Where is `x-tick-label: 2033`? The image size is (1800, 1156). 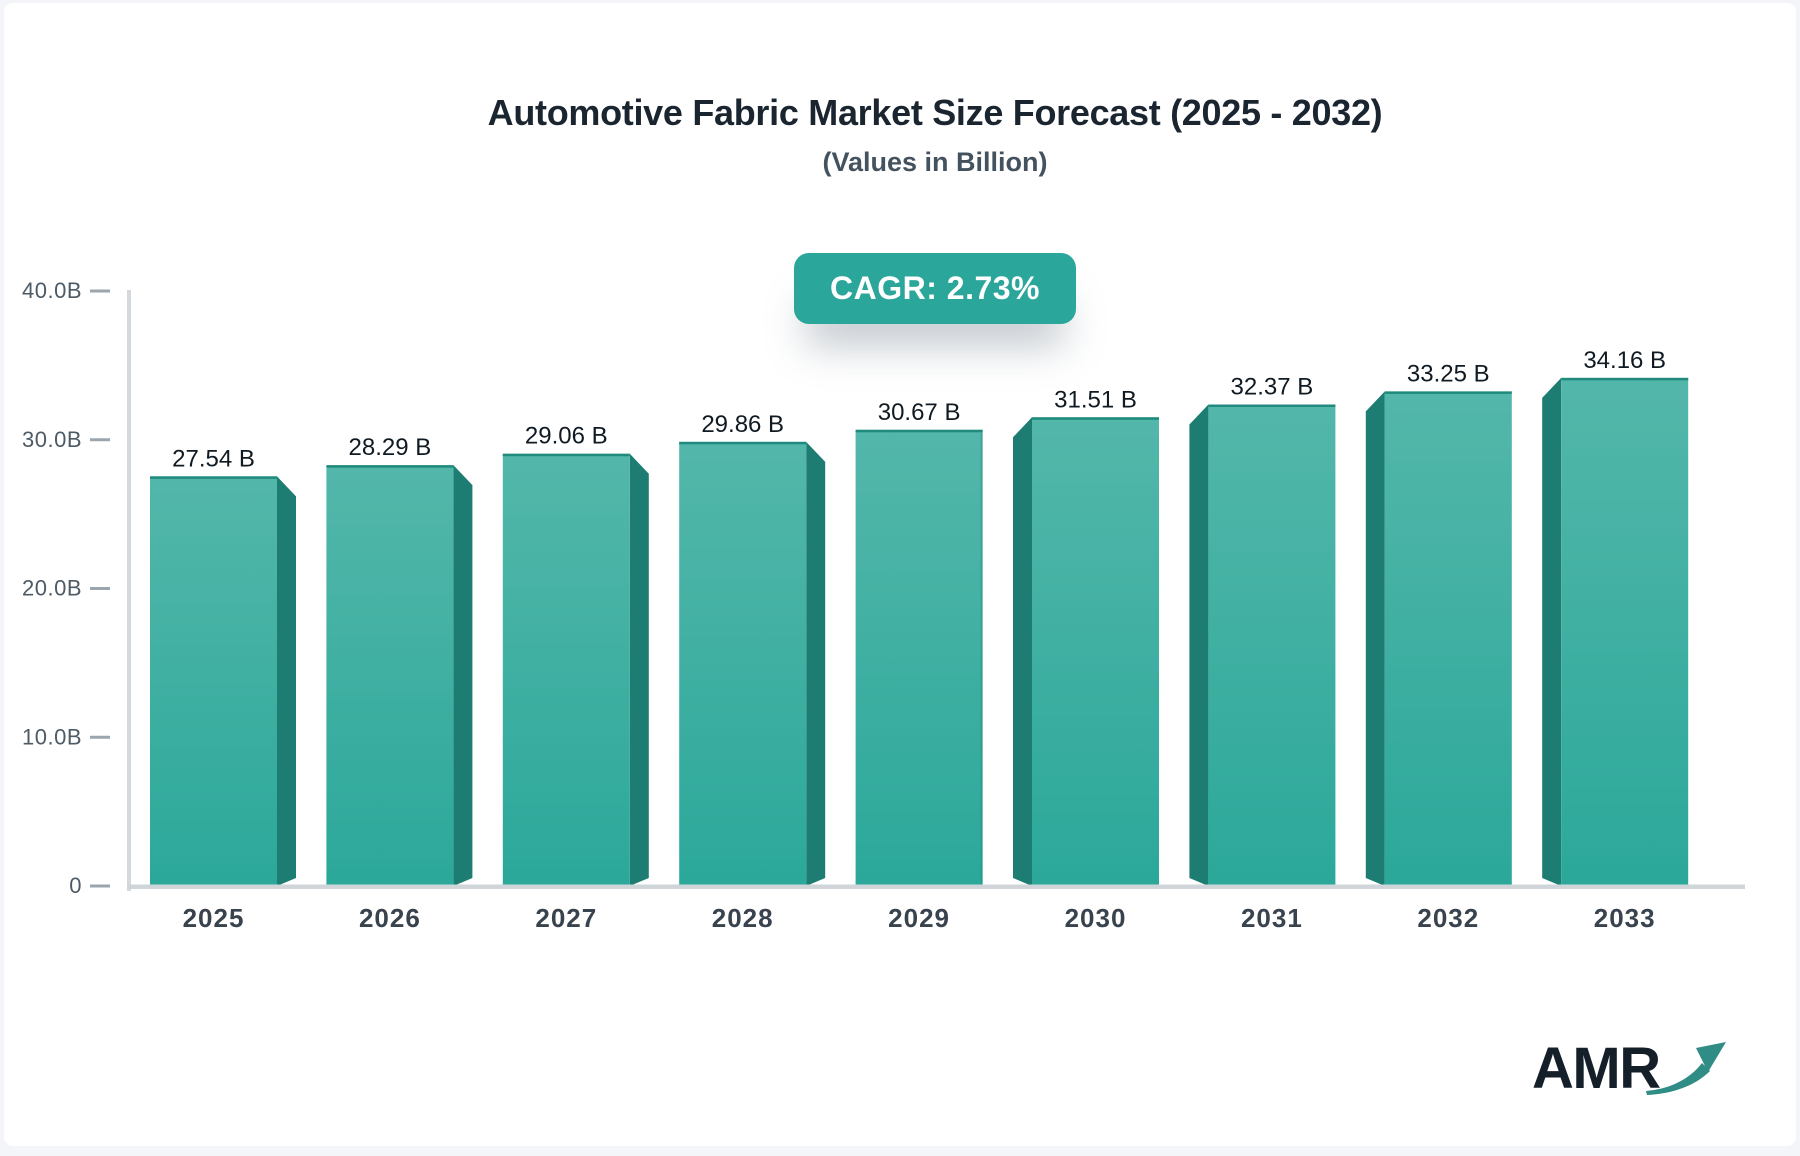 x-tick-label: 2033 is located at coordinates (1625, 918).